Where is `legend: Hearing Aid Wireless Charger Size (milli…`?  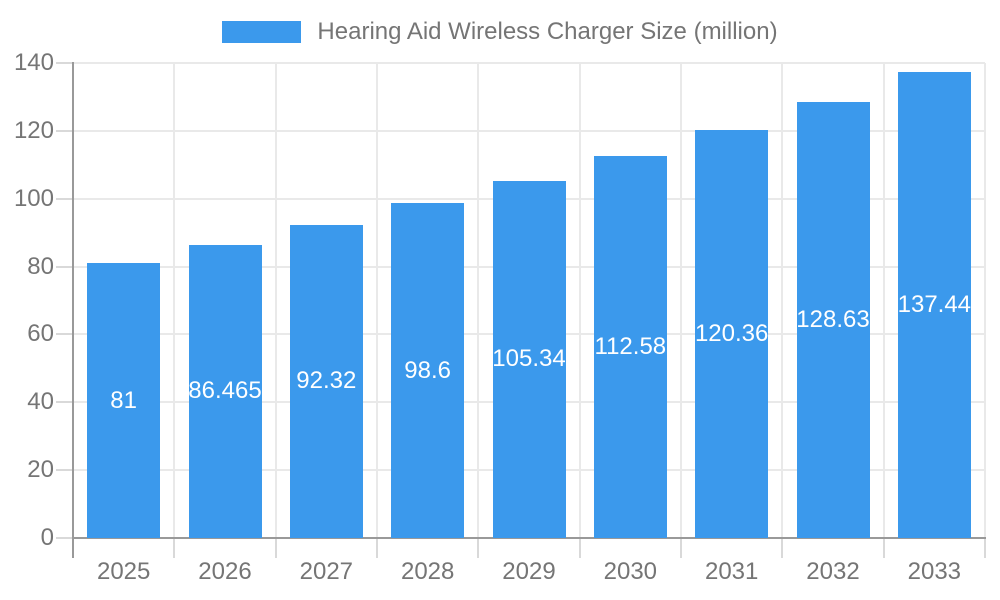 legend: Hearing Aid Wireless Charger Size (milli… is located at coordinates (500, 32).